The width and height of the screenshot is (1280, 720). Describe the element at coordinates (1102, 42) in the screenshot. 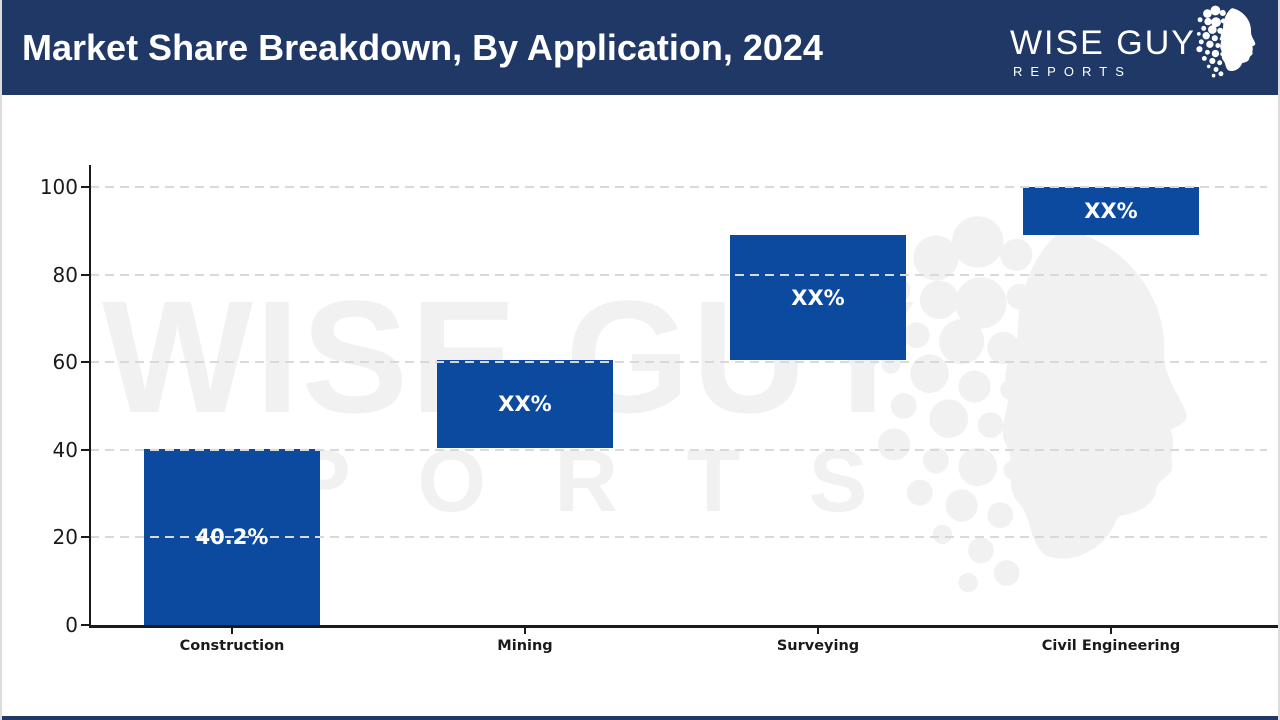

I see `logo-wordmark: WISE GUY` at that location.